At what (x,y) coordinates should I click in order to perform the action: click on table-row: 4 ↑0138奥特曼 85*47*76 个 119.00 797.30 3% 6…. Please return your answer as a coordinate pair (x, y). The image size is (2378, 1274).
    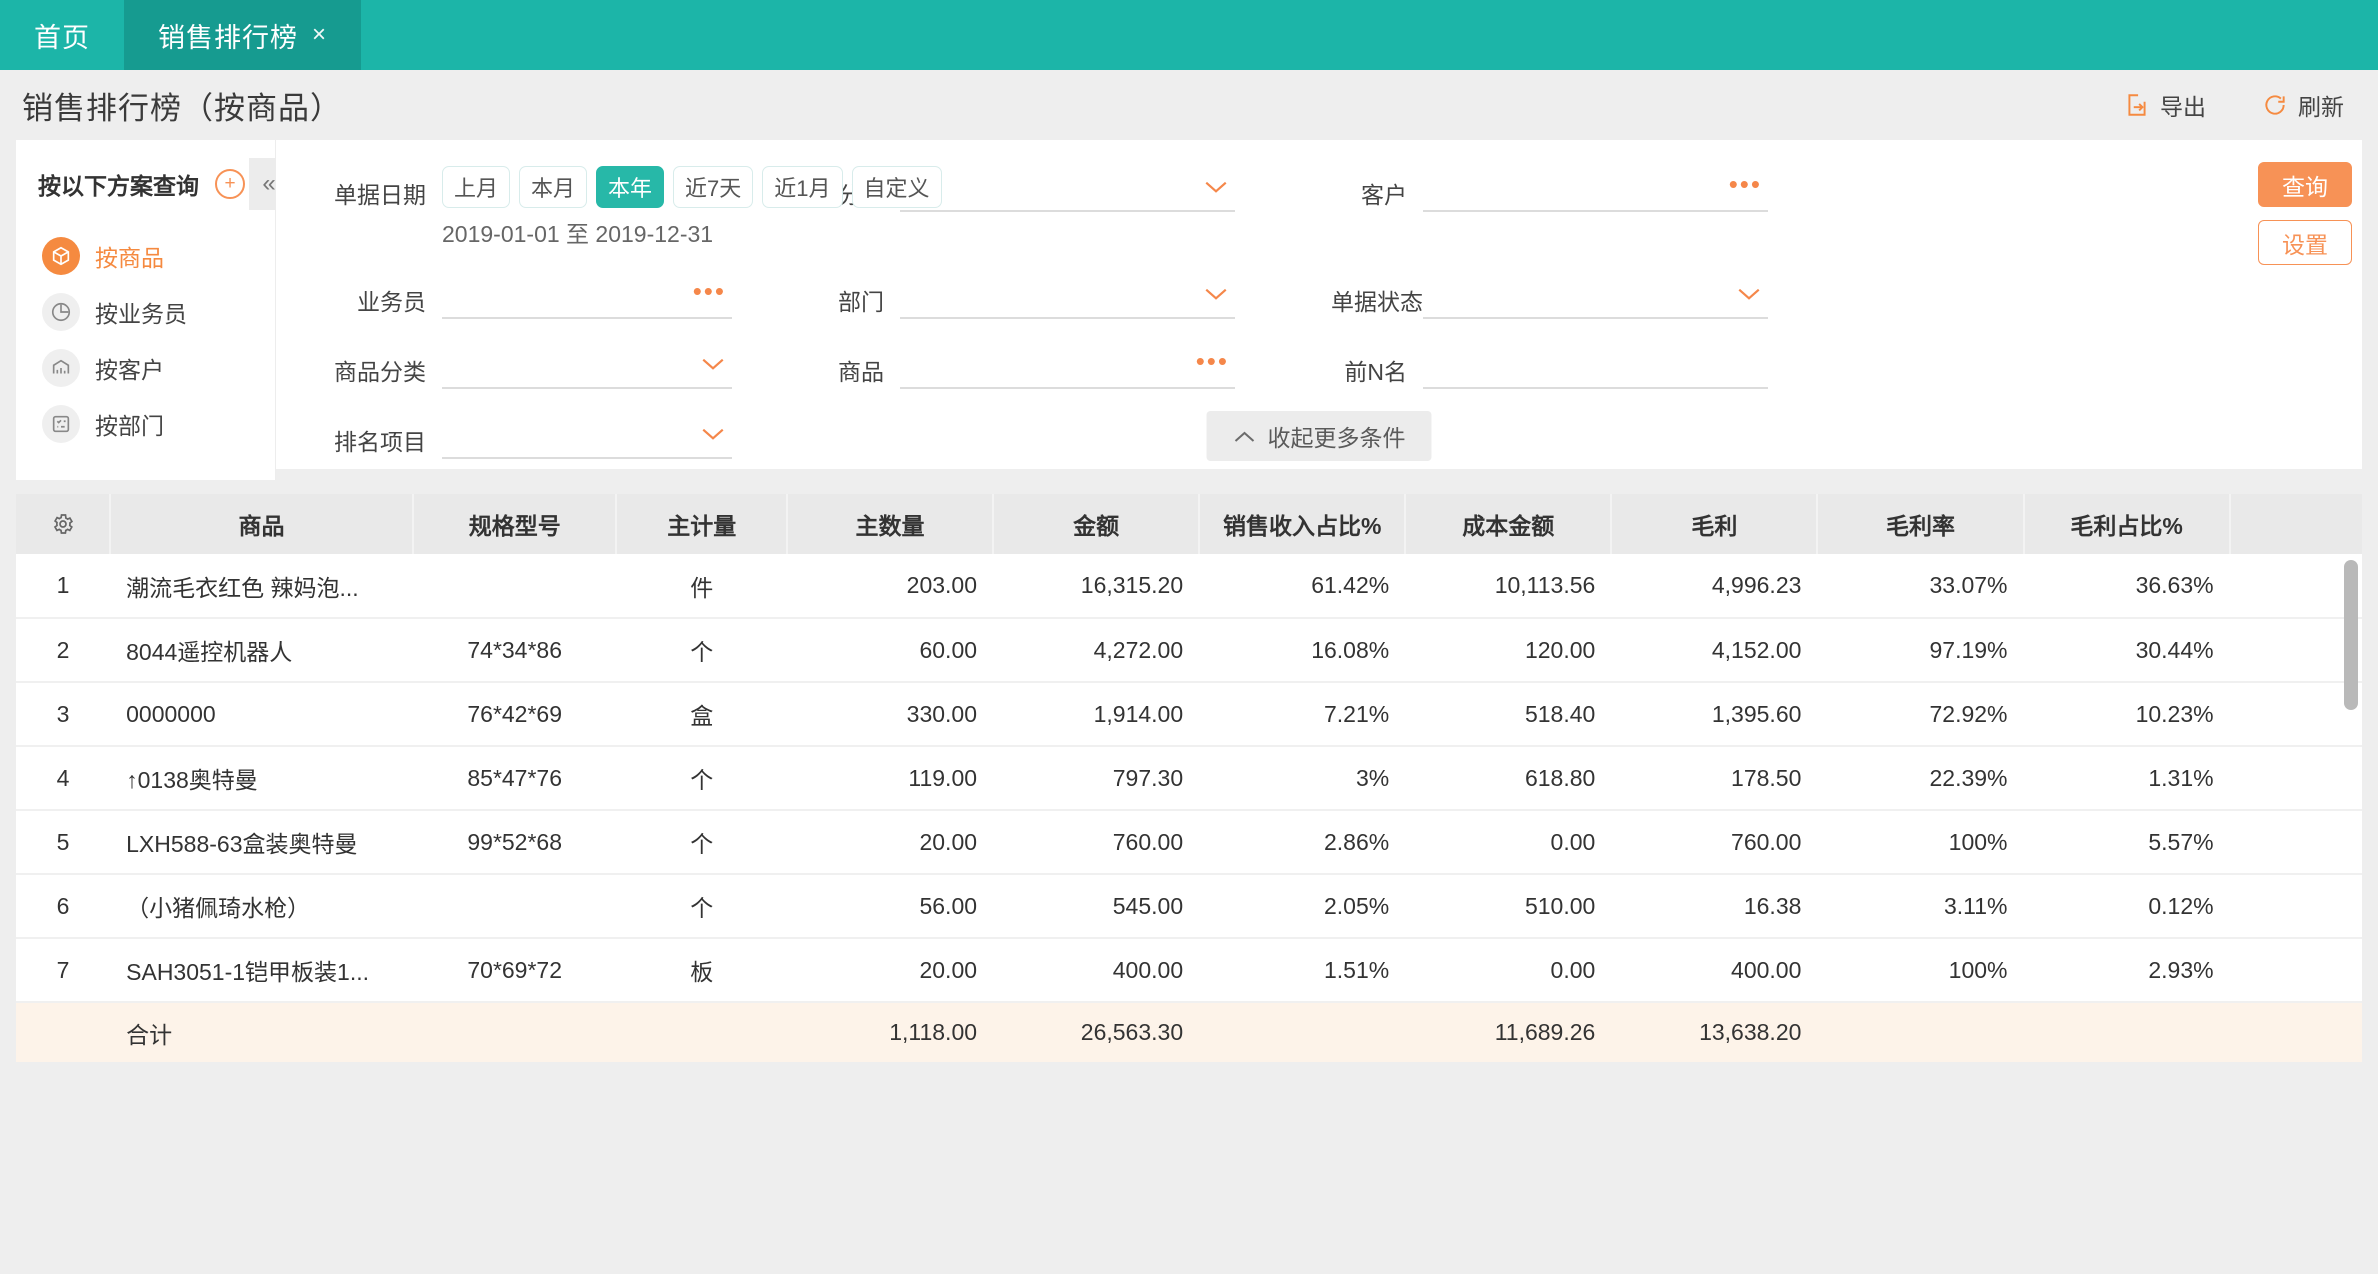
    Looking at the image, I should click on (1189, 778).